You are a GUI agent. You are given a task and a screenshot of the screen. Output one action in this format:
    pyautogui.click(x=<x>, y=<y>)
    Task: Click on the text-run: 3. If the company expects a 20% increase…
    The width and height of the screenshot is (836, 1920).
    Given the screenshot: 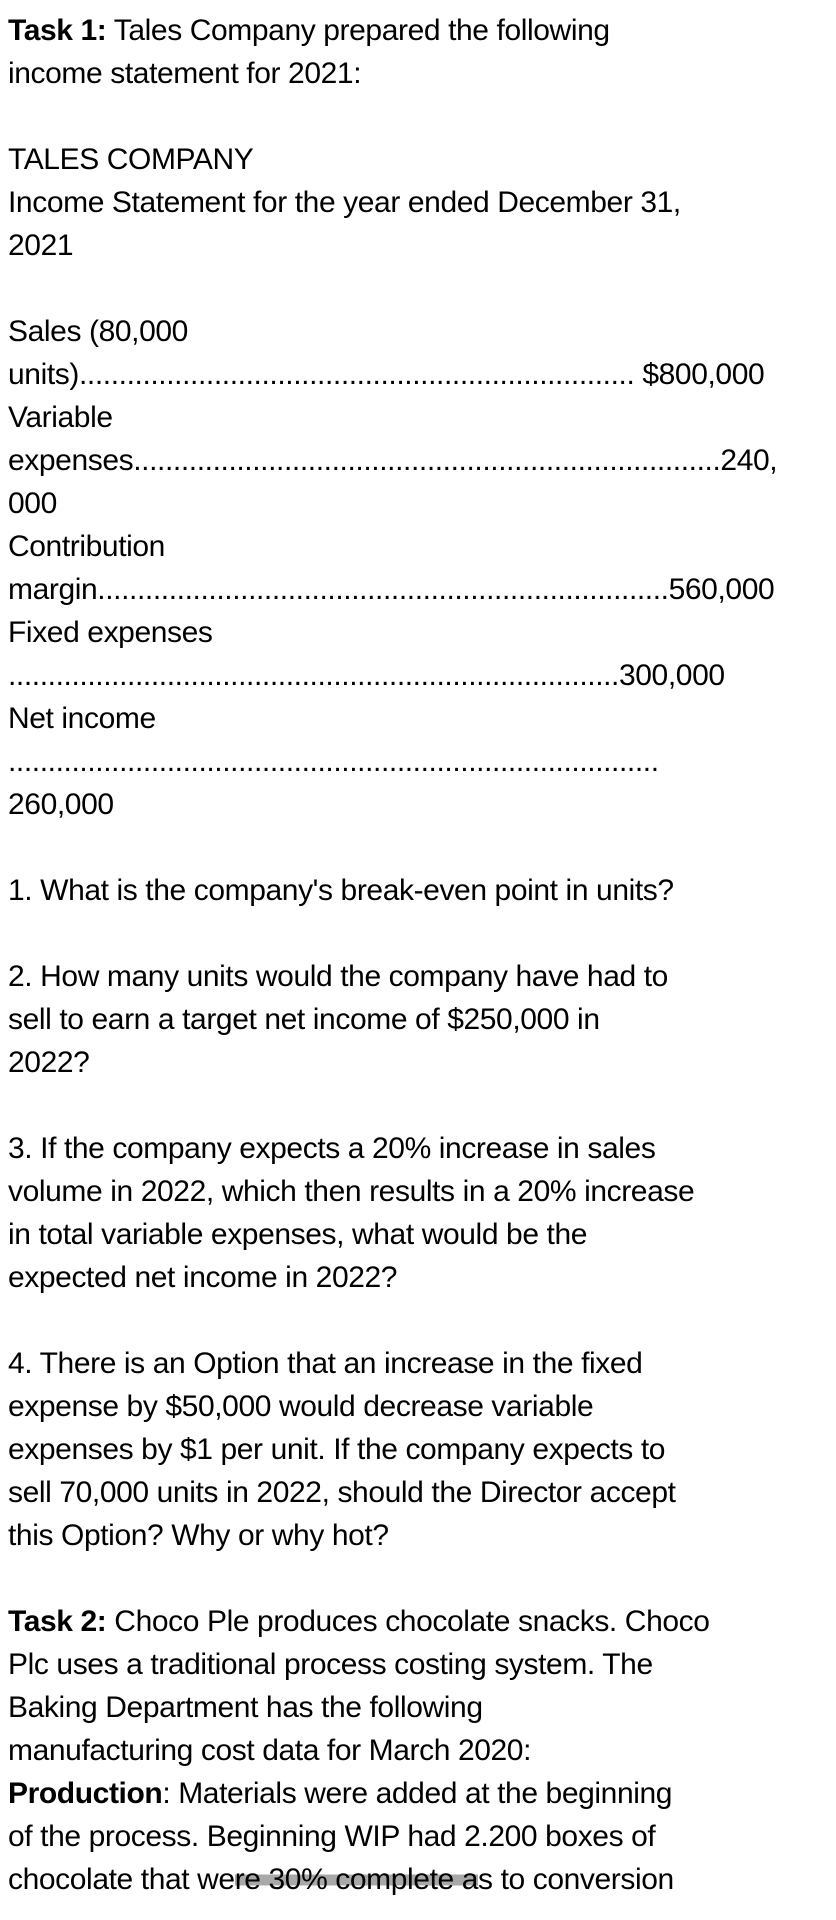 What is the action you would take?
    pyautogui.click(x=351, y=1213)
    